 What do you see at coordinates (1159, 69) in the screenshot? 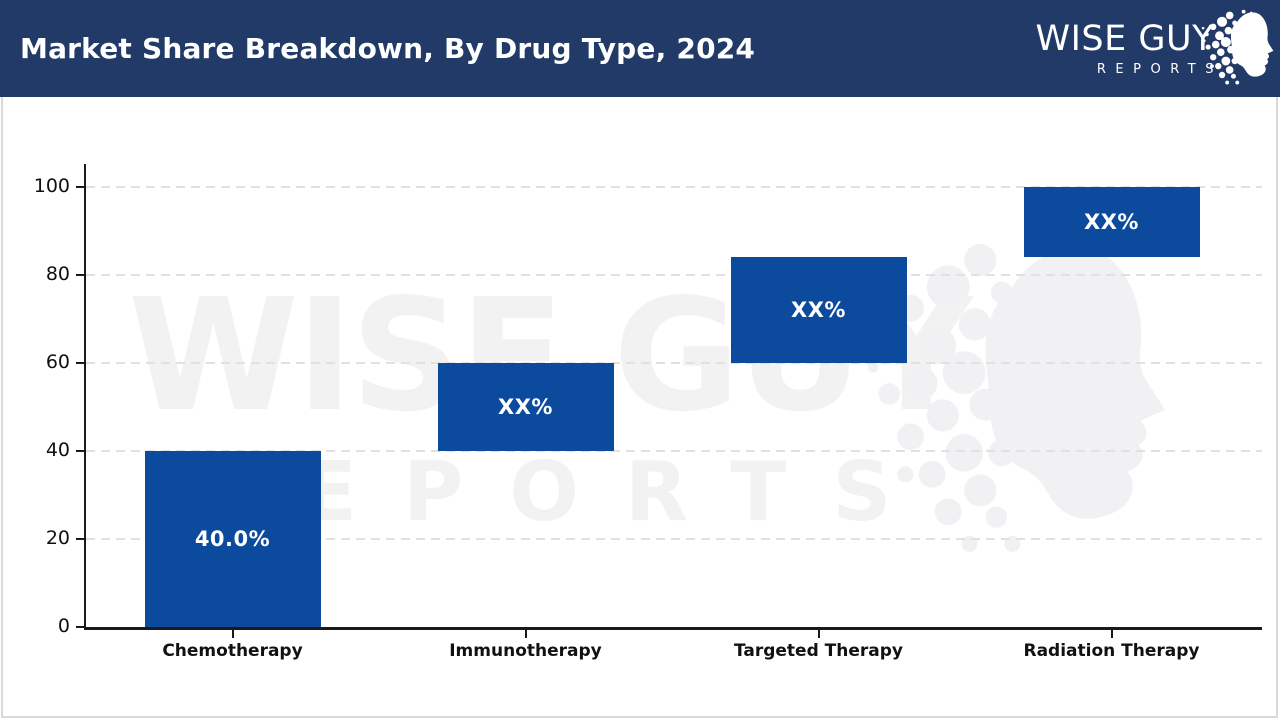
I see `logo-subtitle: REPORTS` at bounding box center [1159, 69].